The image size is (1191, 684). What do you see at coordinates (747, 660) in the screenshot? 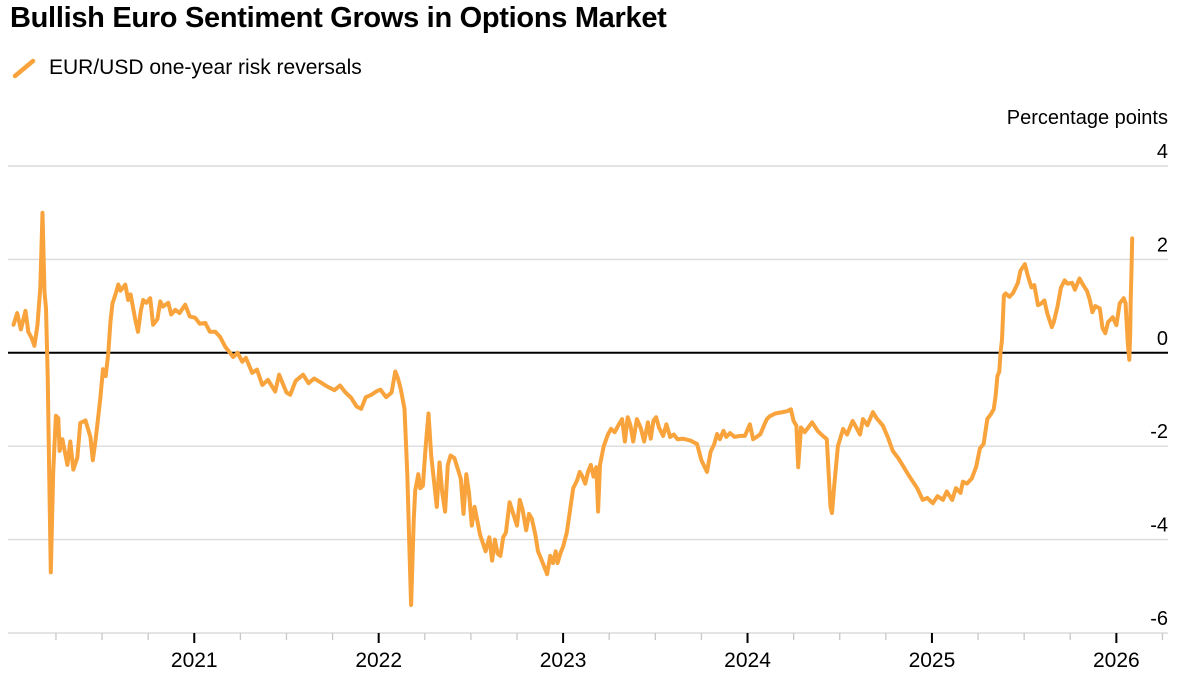
I see `x-axis-year-label: 2024` at bounding box center [747, 660].